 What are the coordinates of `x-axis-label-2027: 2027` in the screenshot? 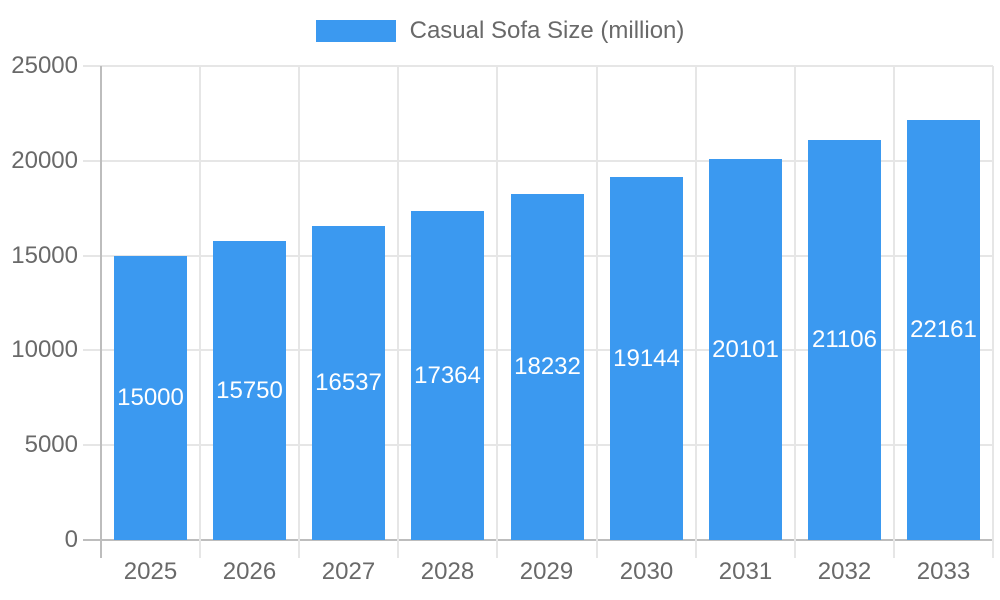 It's located at (348, 571).